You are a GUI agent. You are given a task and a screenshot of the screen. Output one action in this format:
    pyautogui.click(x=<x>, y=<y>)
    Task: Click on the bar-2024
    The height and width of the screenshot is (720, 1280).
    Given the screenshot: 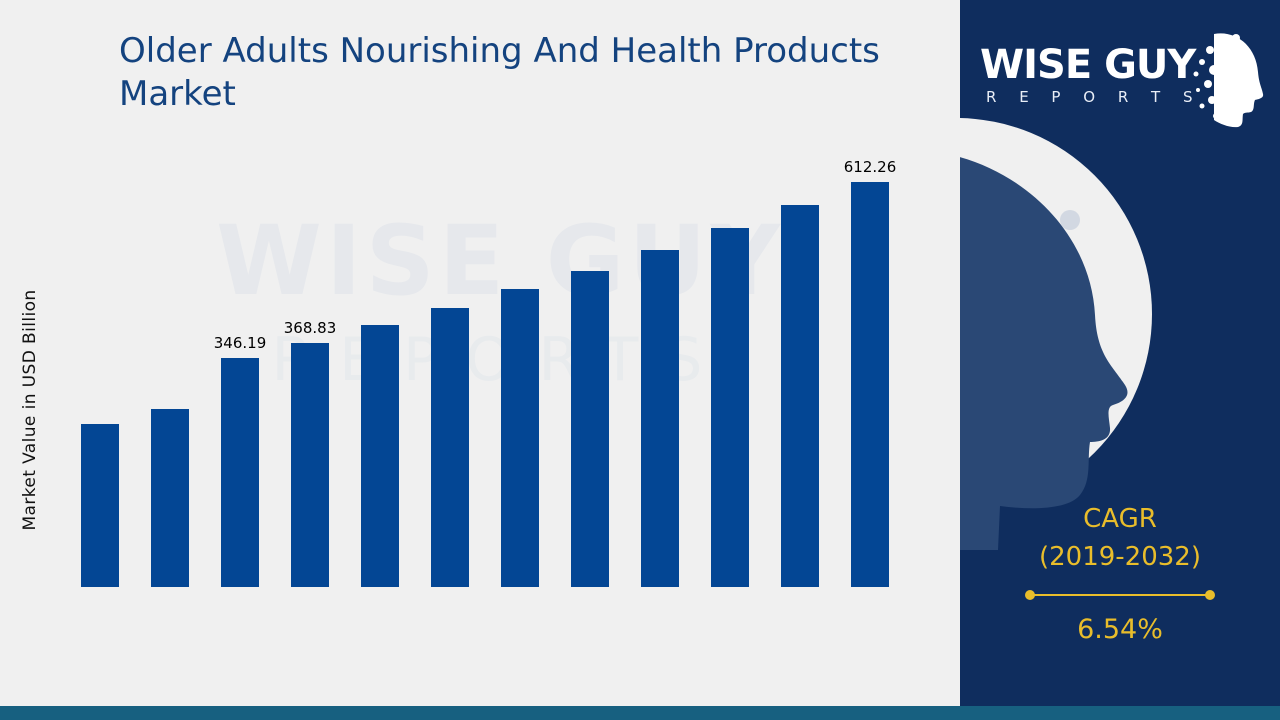 What is the action you would take?
    pyautogui.click(x=310, y=464)
    